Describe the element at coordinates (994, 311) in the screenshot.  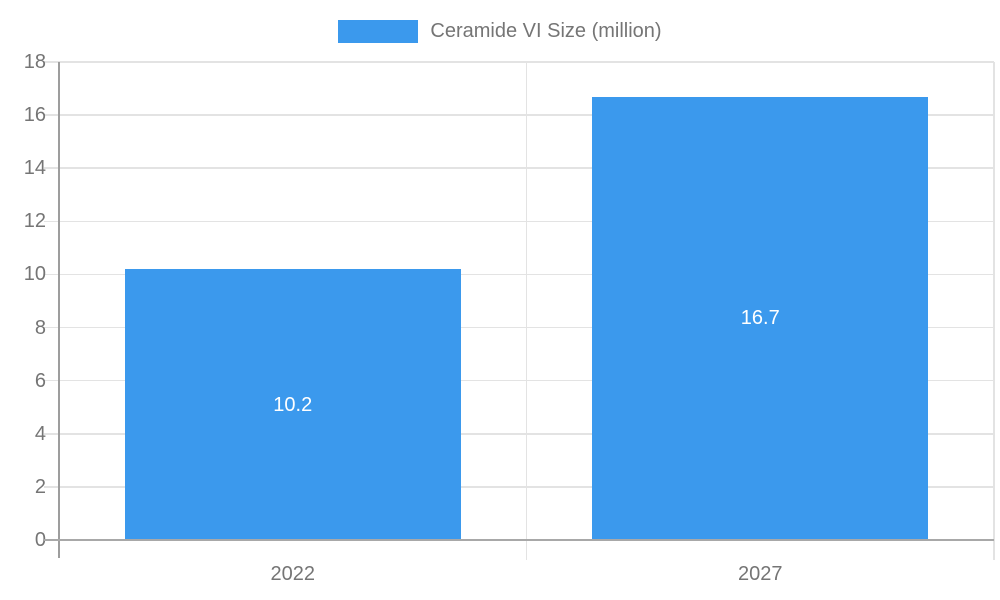
I see `gridline-x-right` at that location.